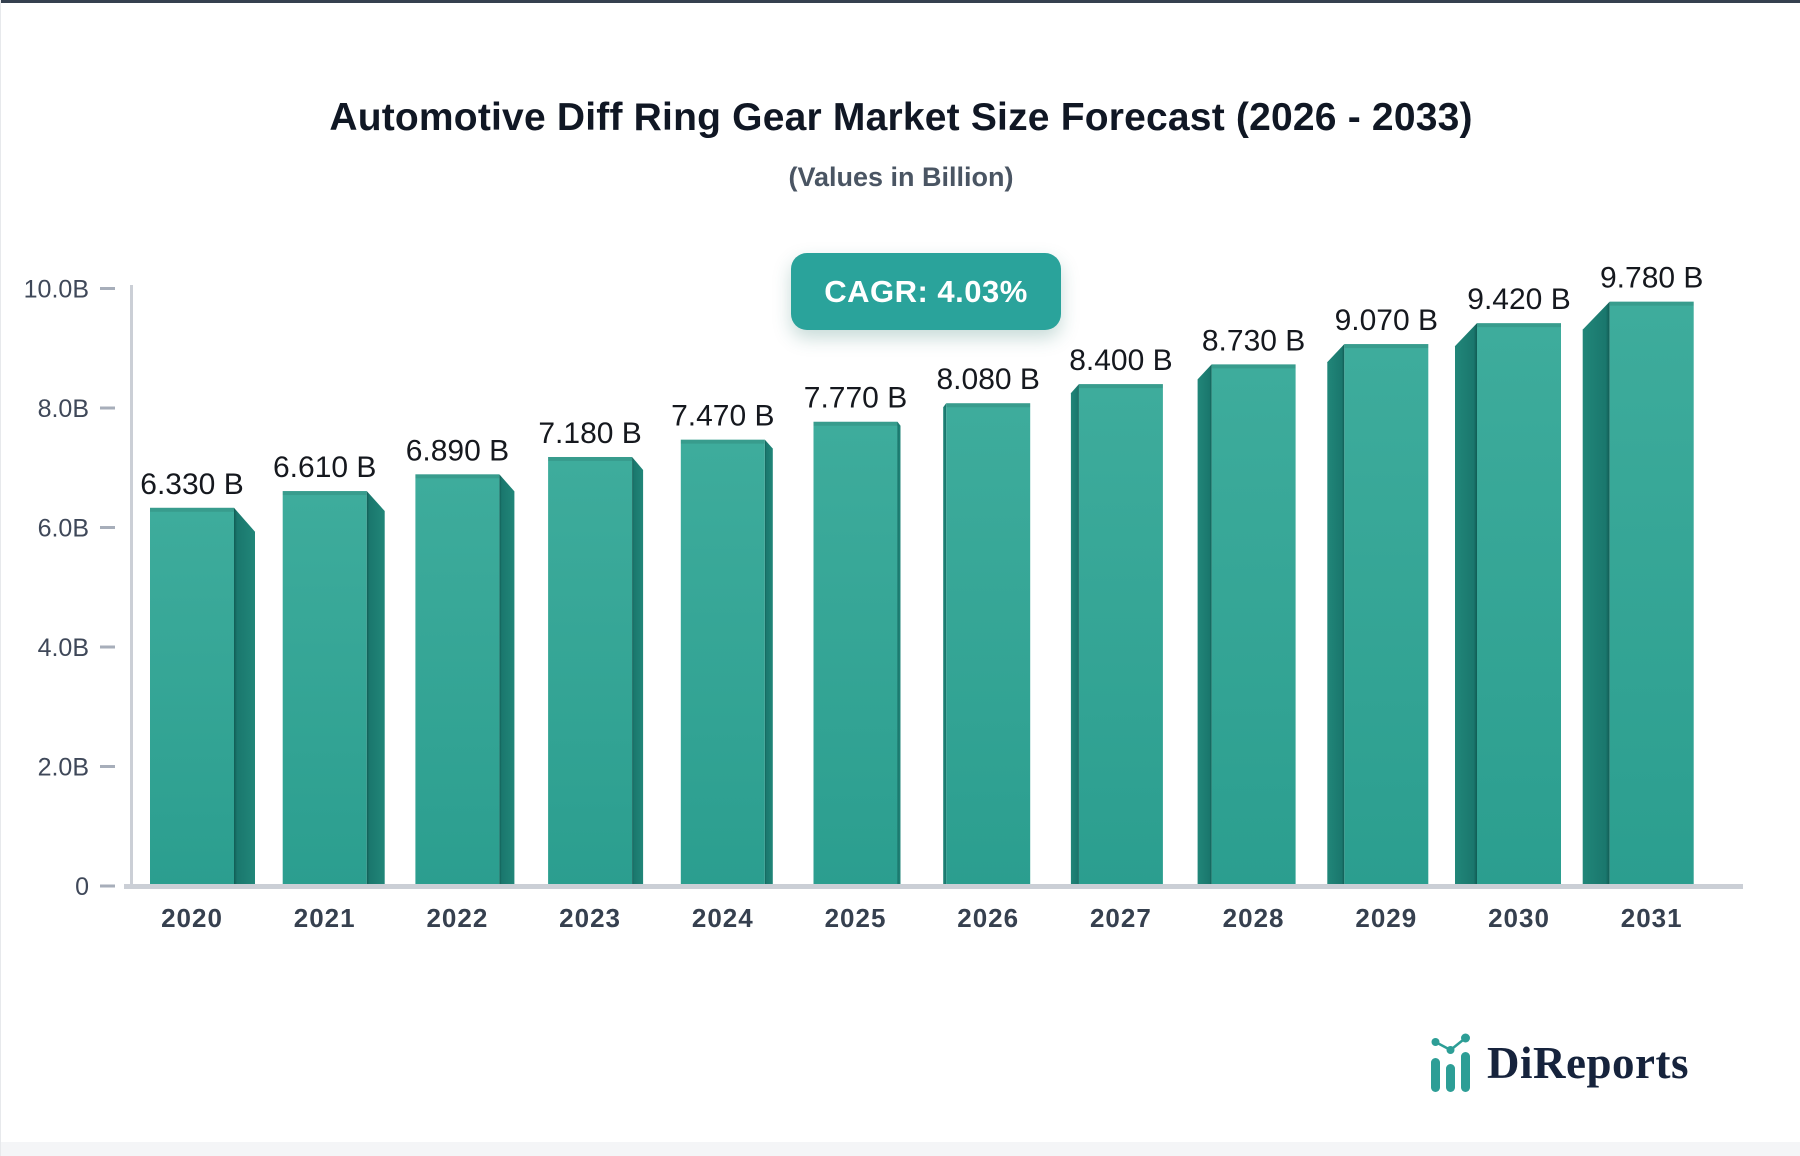  I want to click on bar-value-label: 9.070 B, so click(1386, 320).